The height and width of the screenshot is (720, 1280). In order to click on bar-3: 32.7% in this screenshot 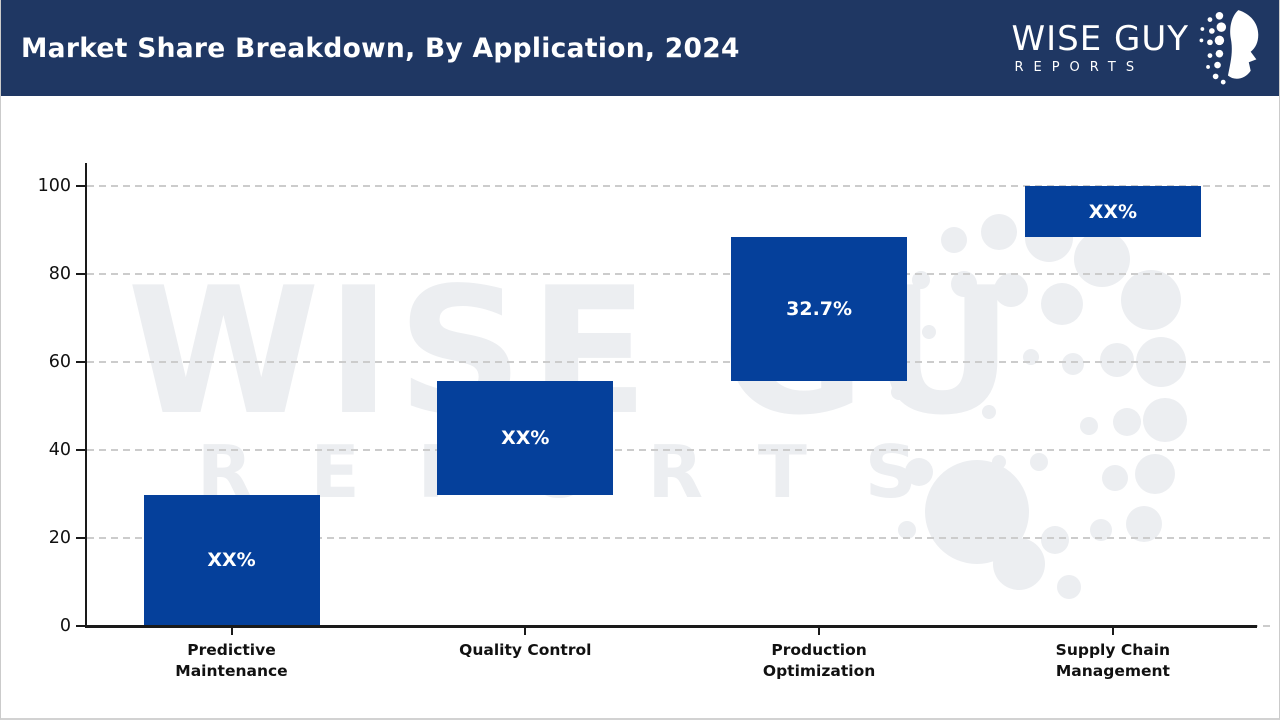, I will do `click(819, 309)`.